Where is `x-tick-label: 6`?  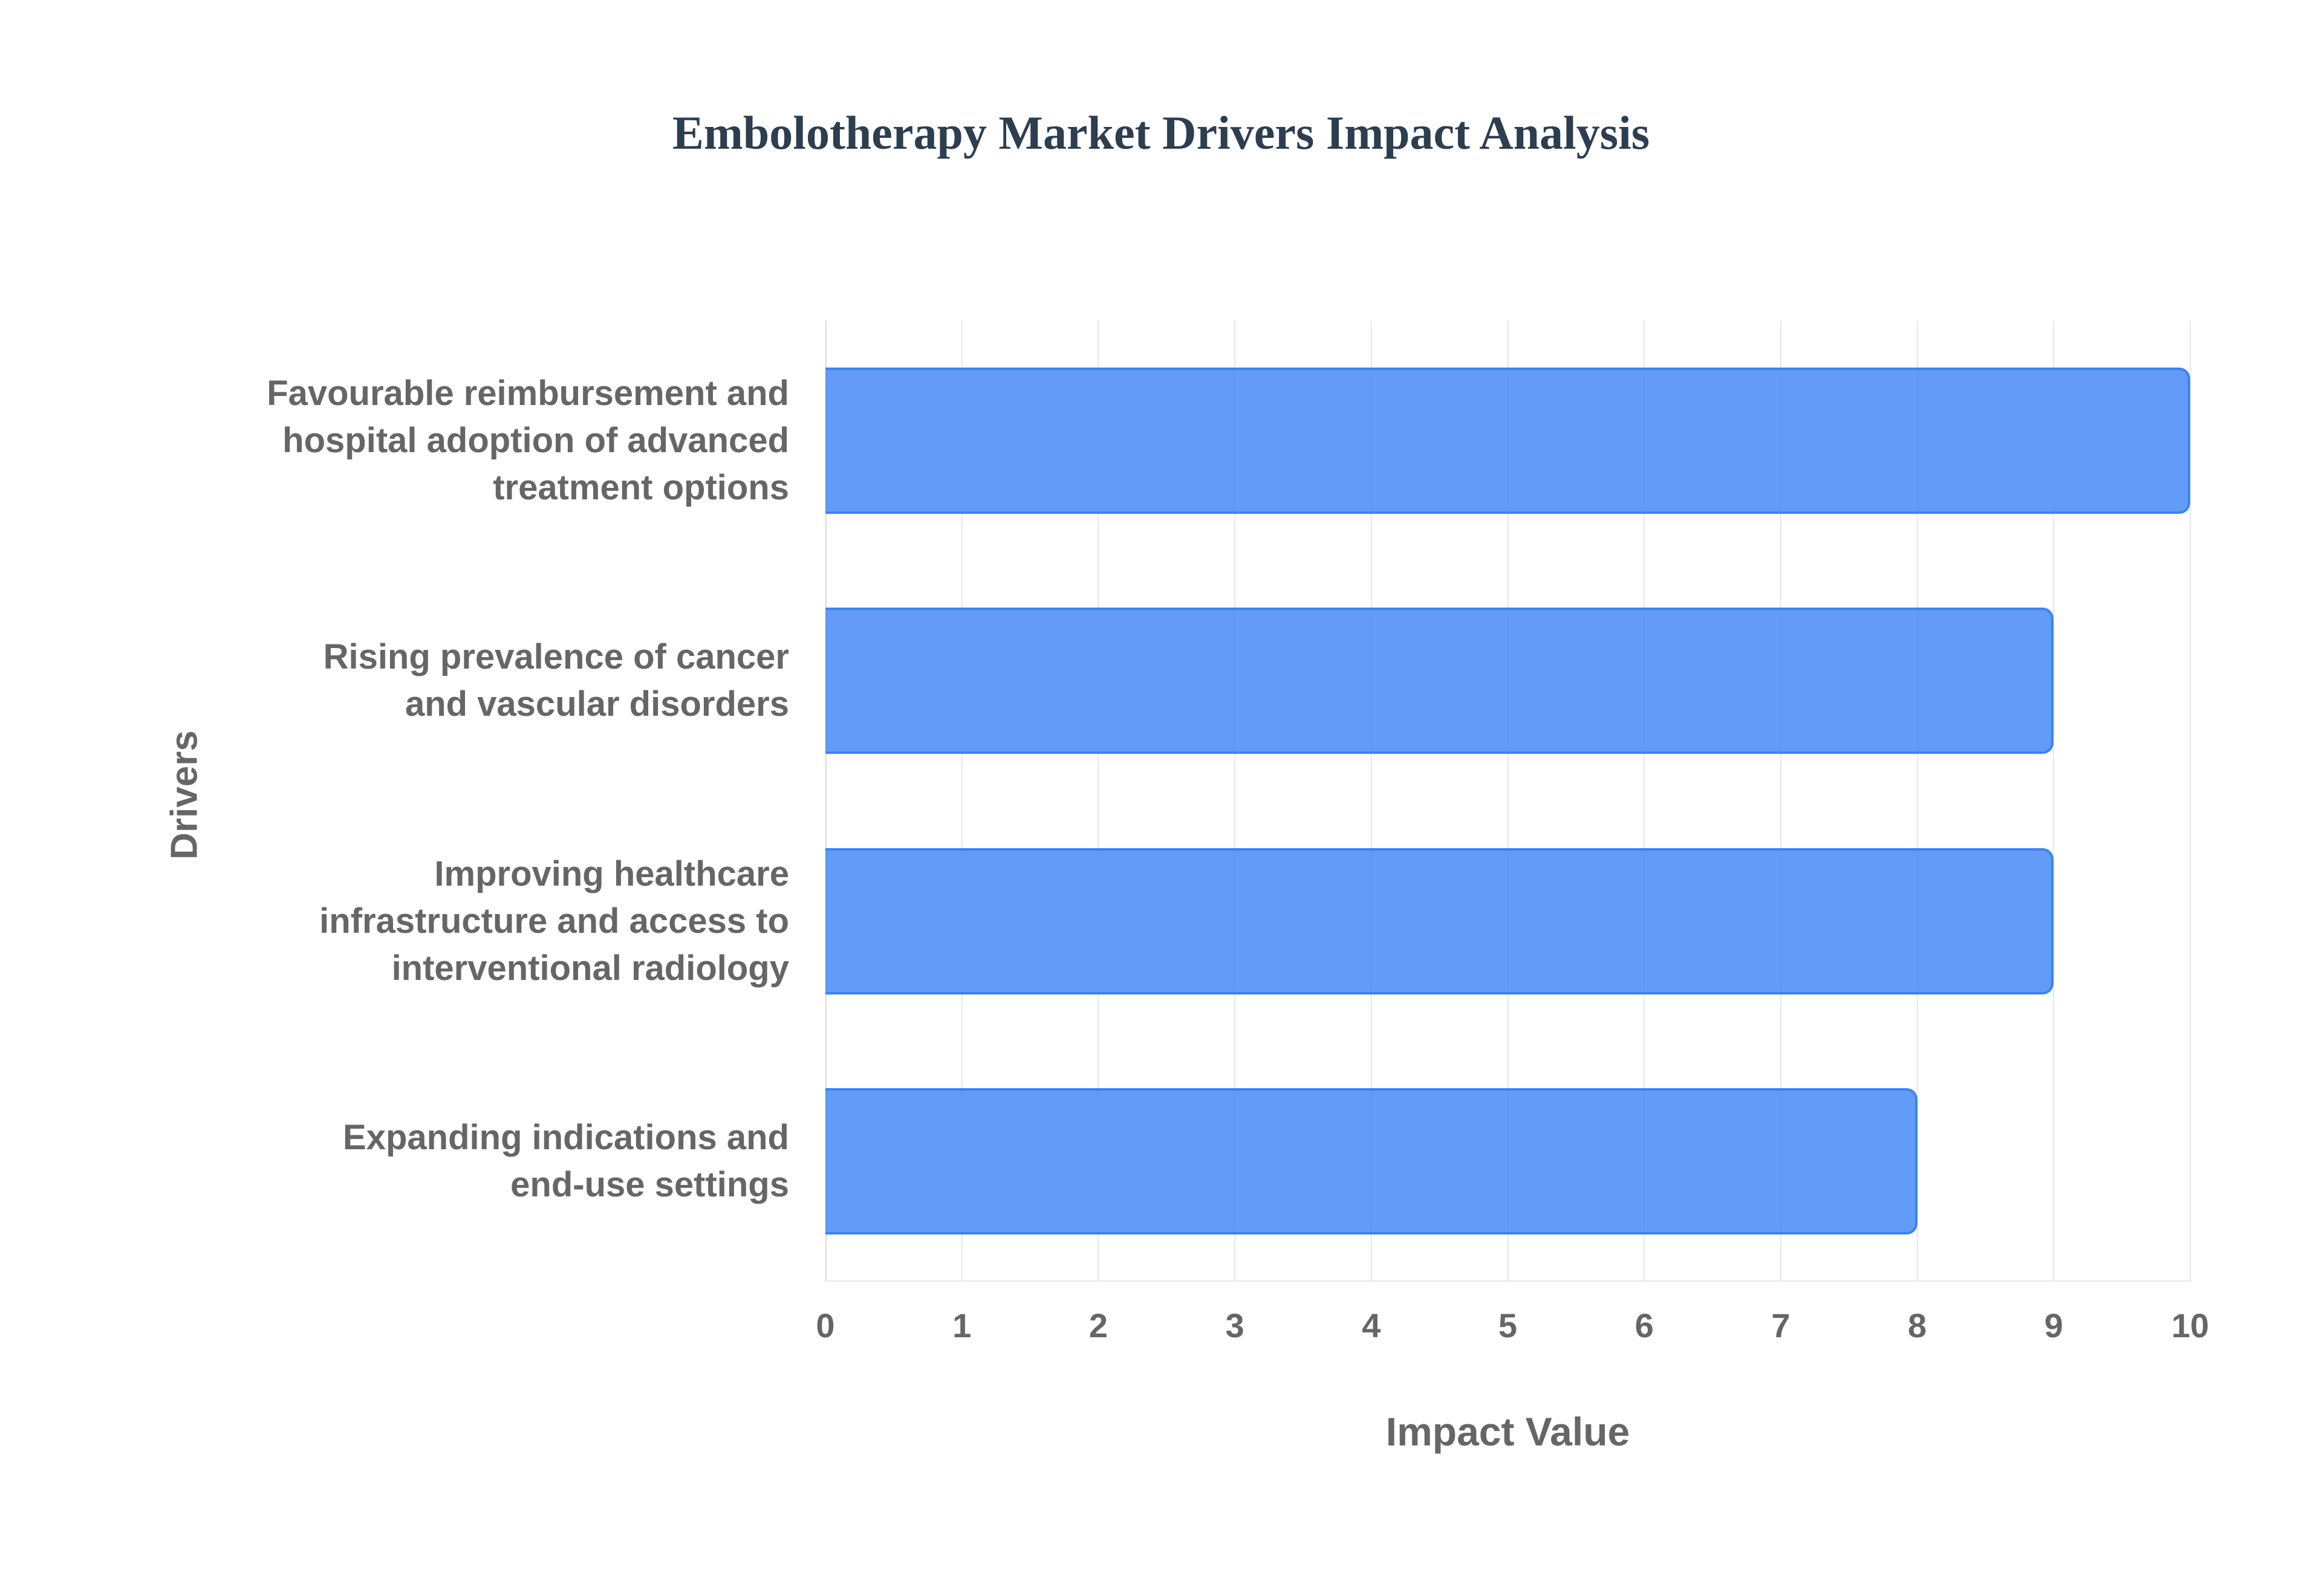
x-tick-label: 6 is located at coordinates (1644, 1325).